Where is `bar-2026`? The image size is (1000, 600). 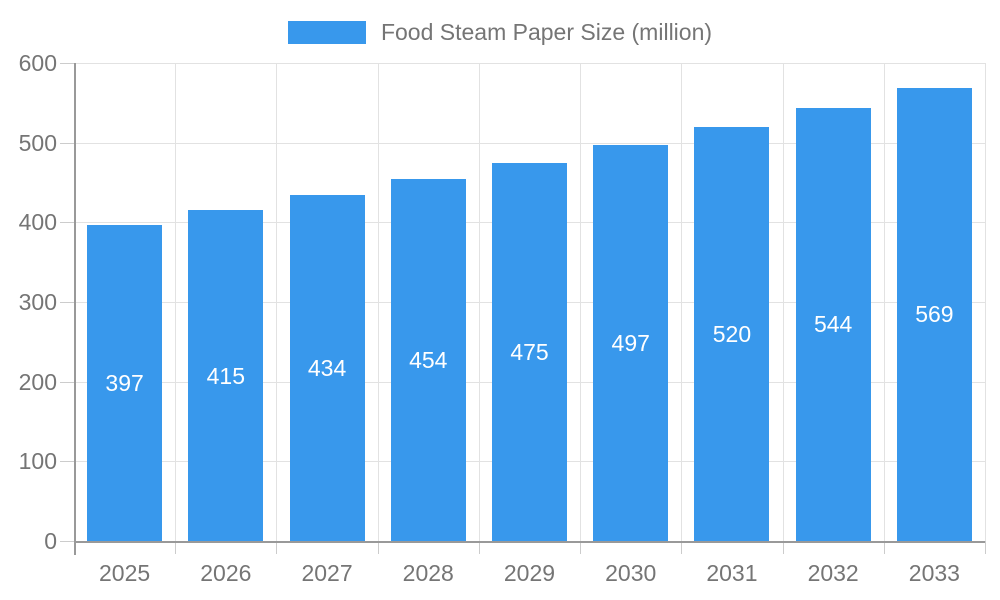 bar-2026 is located at coordinates (226, 375).